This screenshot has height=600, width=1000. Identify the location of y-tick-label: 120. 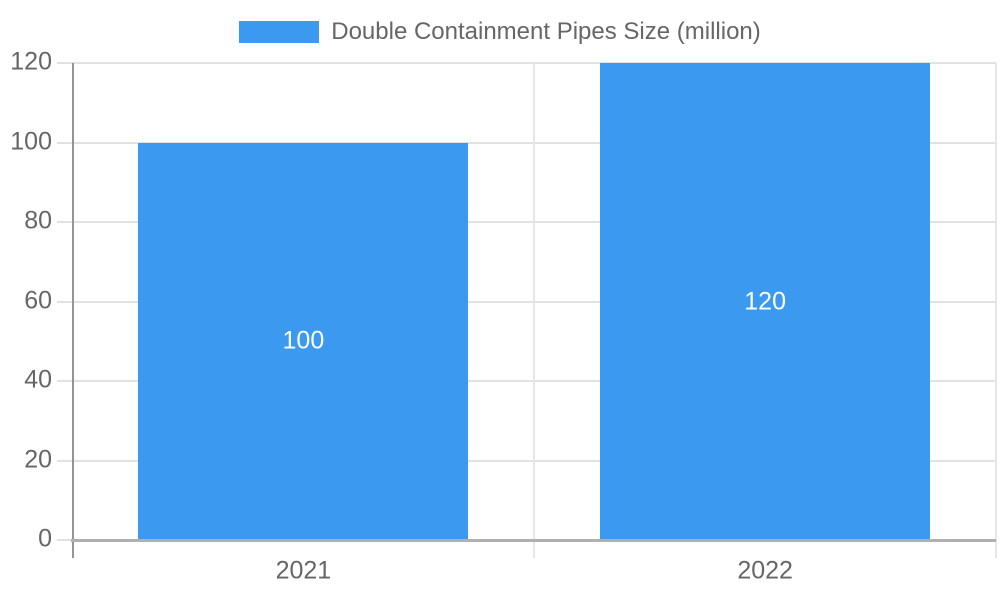
(31, 61).